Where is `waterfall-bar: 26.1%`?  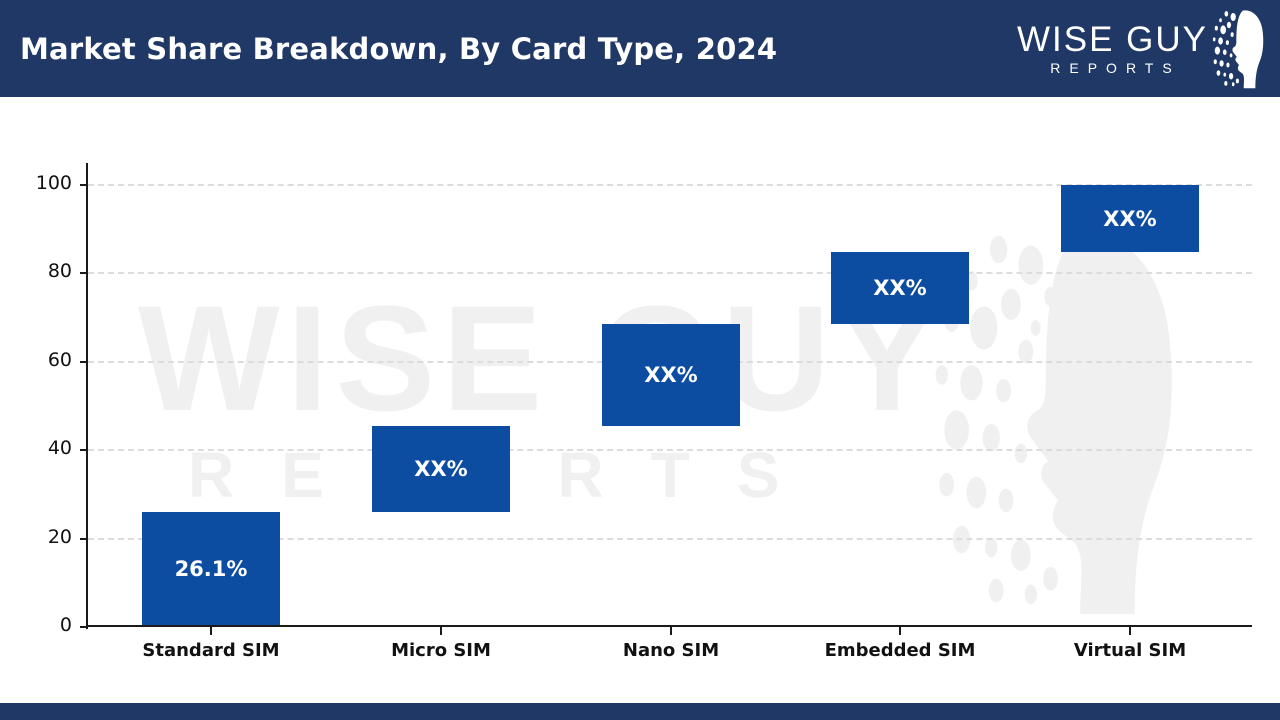 waterfall-bar: 26.1% is located at coordinates (211, 569).